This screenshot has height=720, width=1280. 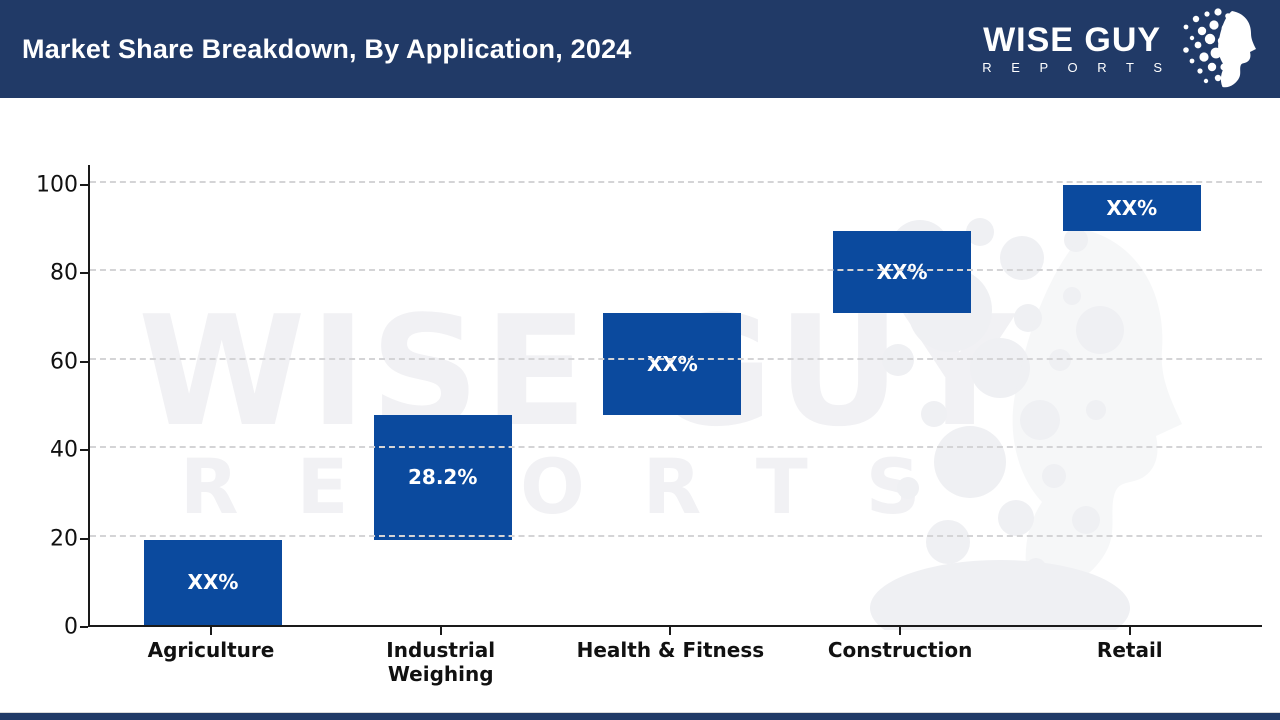 What do you see at coordinates (1076, 67) in the screenshot?
I see `logo-subtitle-text: R E P O R T S` at bounding box center [1076, 67].